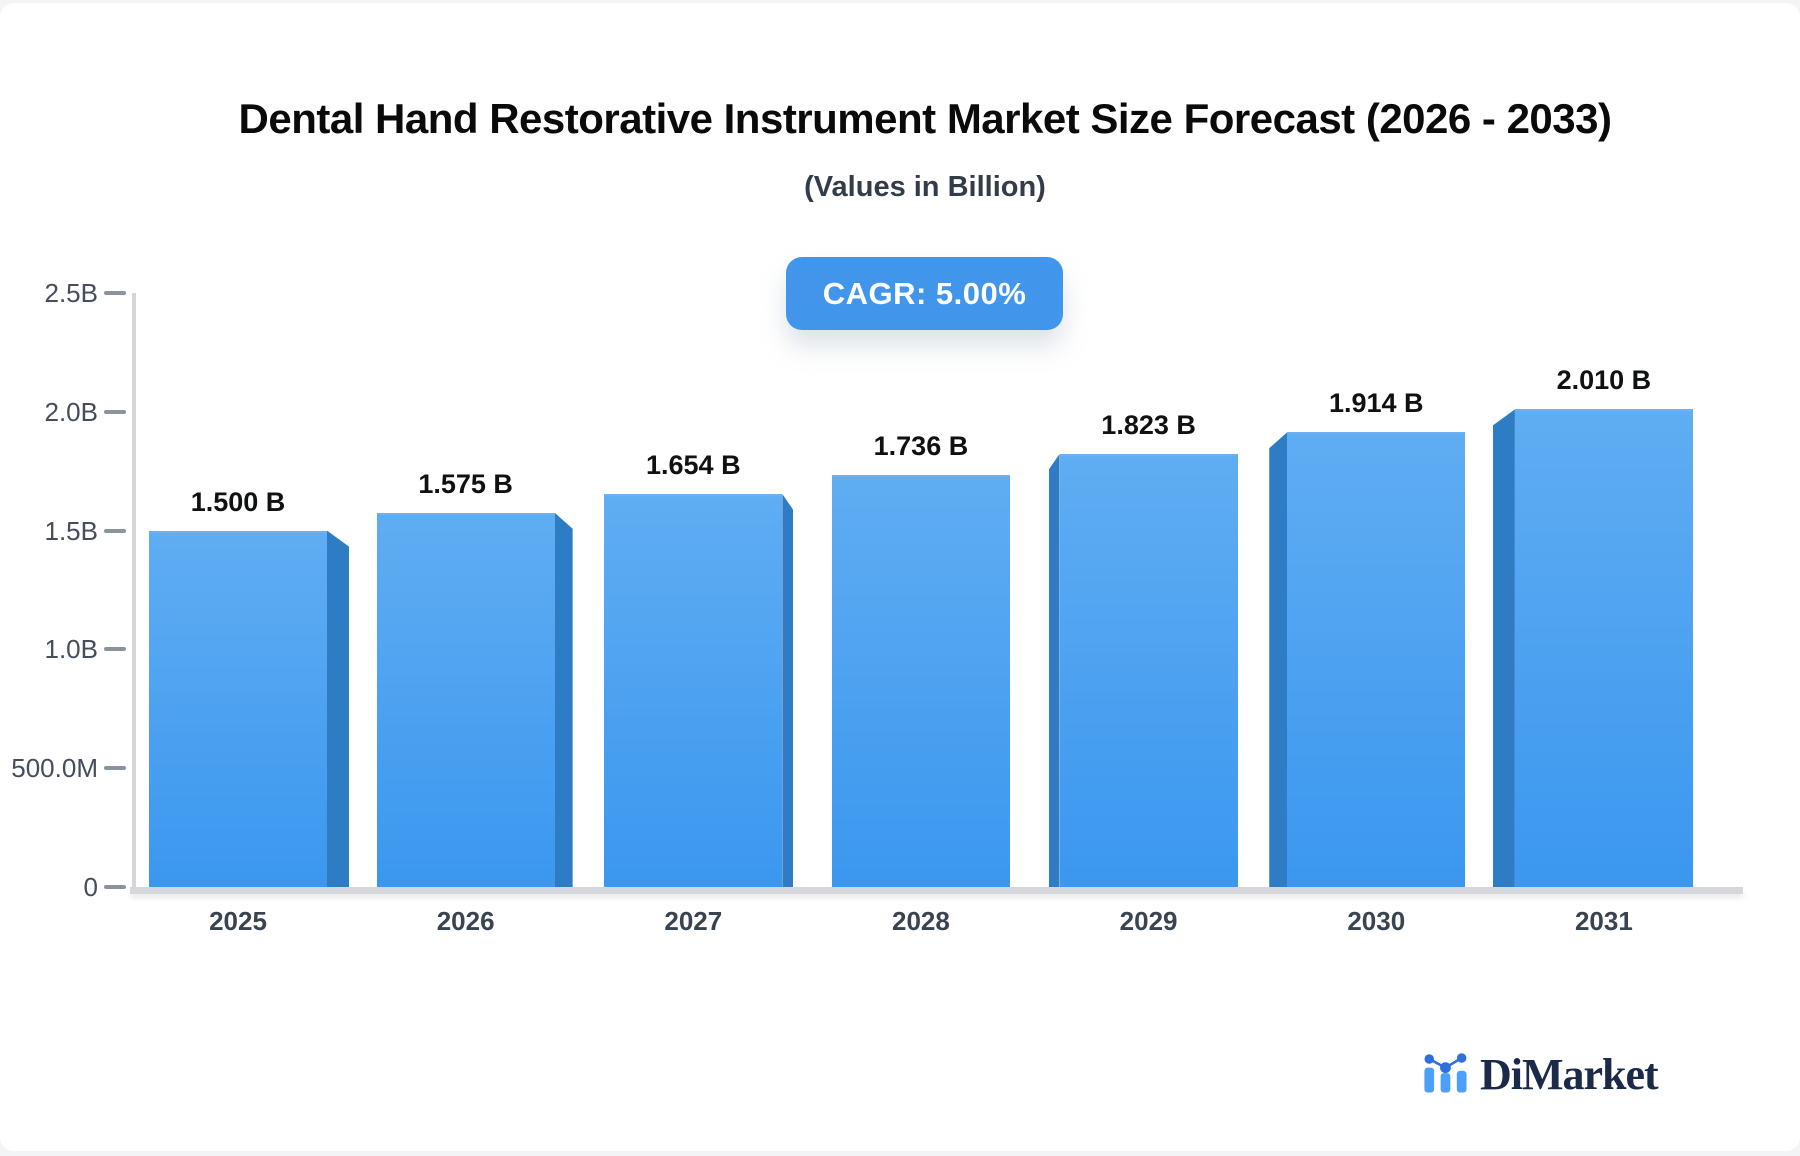  I want to click on bar-2030, so click(1376, 659).